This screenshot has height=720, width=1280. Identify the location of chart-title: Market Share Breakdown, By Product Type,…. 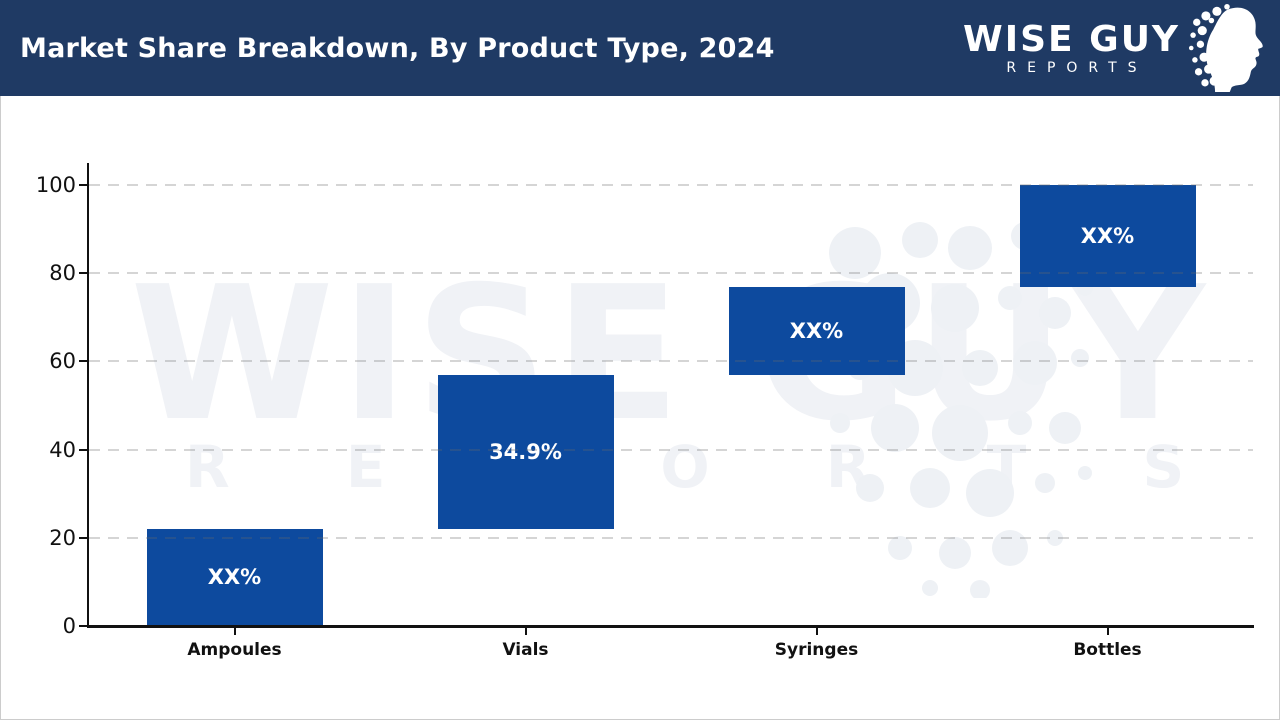
(397, 48).